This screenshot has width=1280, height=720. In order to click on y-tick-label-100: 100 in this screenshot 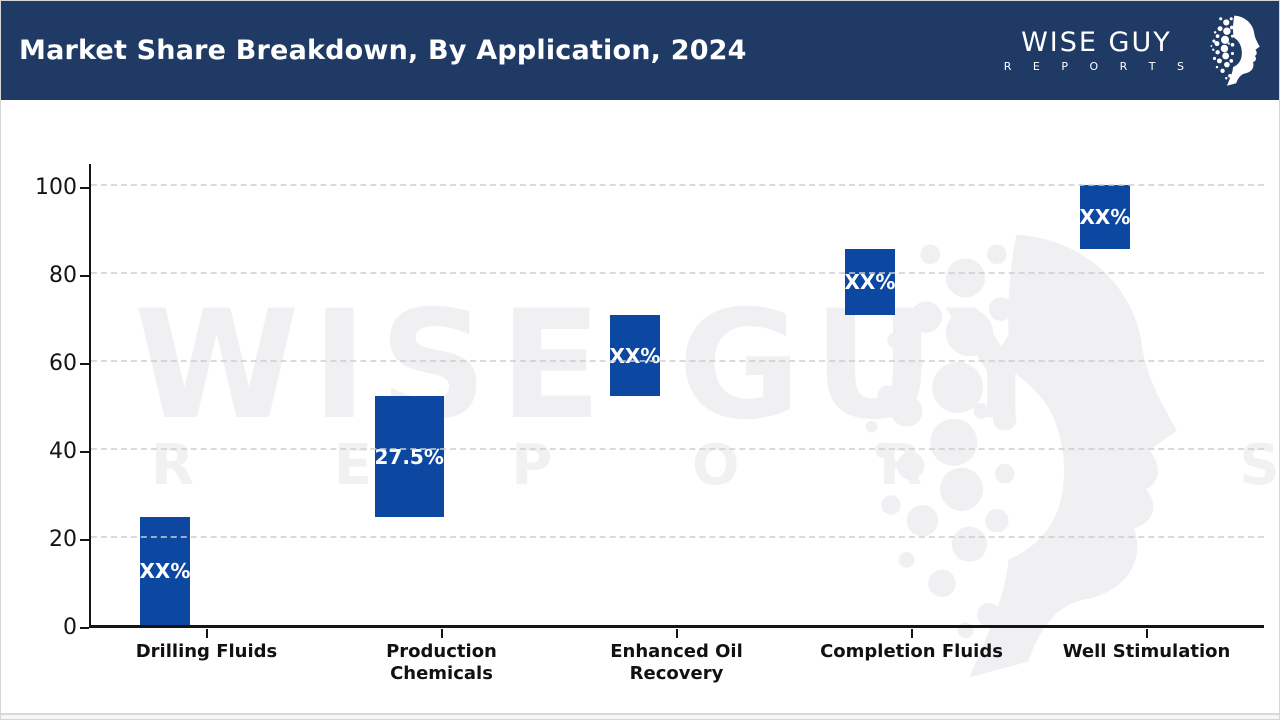, I will do `click(56, 188)`.